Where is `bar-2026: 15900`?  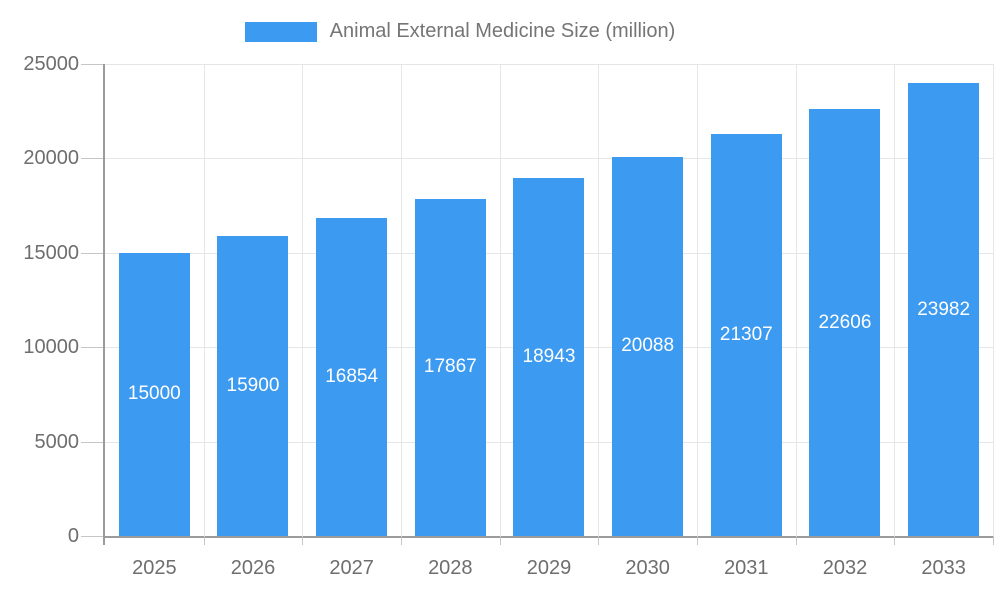 bar-2026: 15900 is located at coordinates (253, 385).